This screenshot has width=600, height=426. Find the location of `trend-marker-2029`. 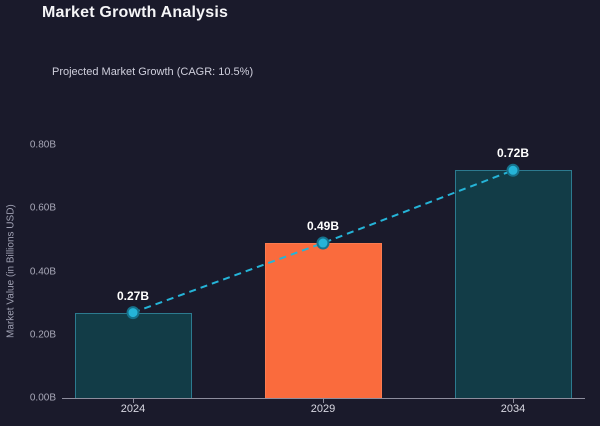

trend-marker-2029 is located at coordinates (323, 243).